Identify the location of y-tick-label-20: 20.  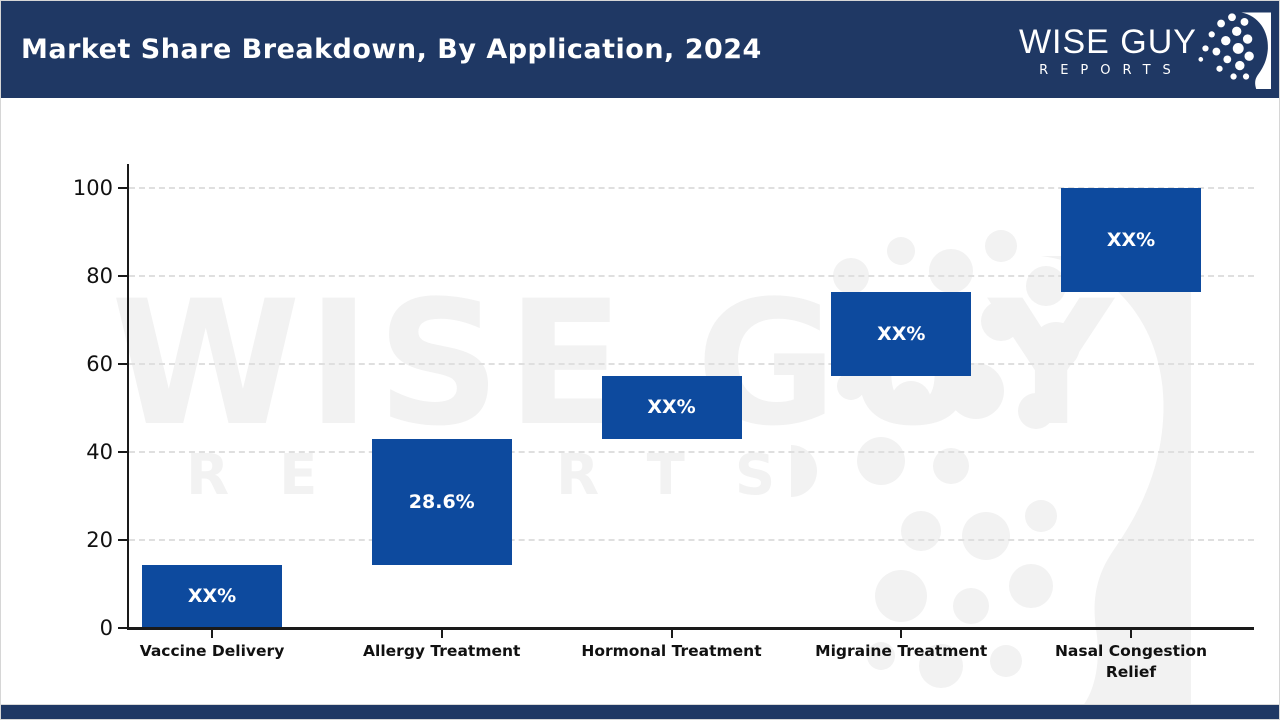
(99, 539).